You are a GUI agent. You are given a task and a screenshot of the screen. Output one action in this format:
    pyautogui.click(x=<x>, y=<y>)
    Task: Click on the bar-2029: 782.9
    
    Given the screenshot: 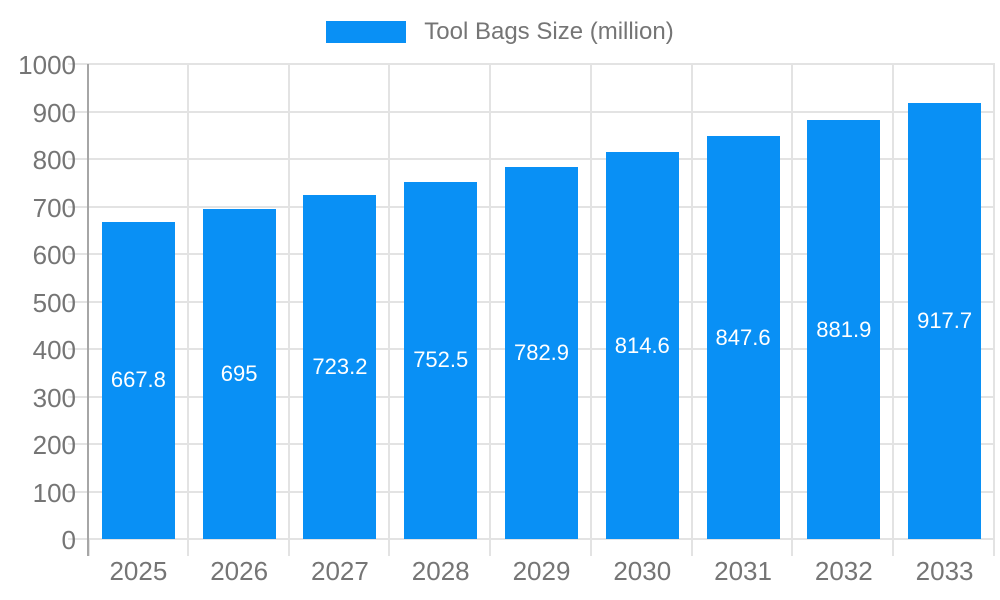 What is the action you would take?
    pyautogui.click(x=541, y=353)
    